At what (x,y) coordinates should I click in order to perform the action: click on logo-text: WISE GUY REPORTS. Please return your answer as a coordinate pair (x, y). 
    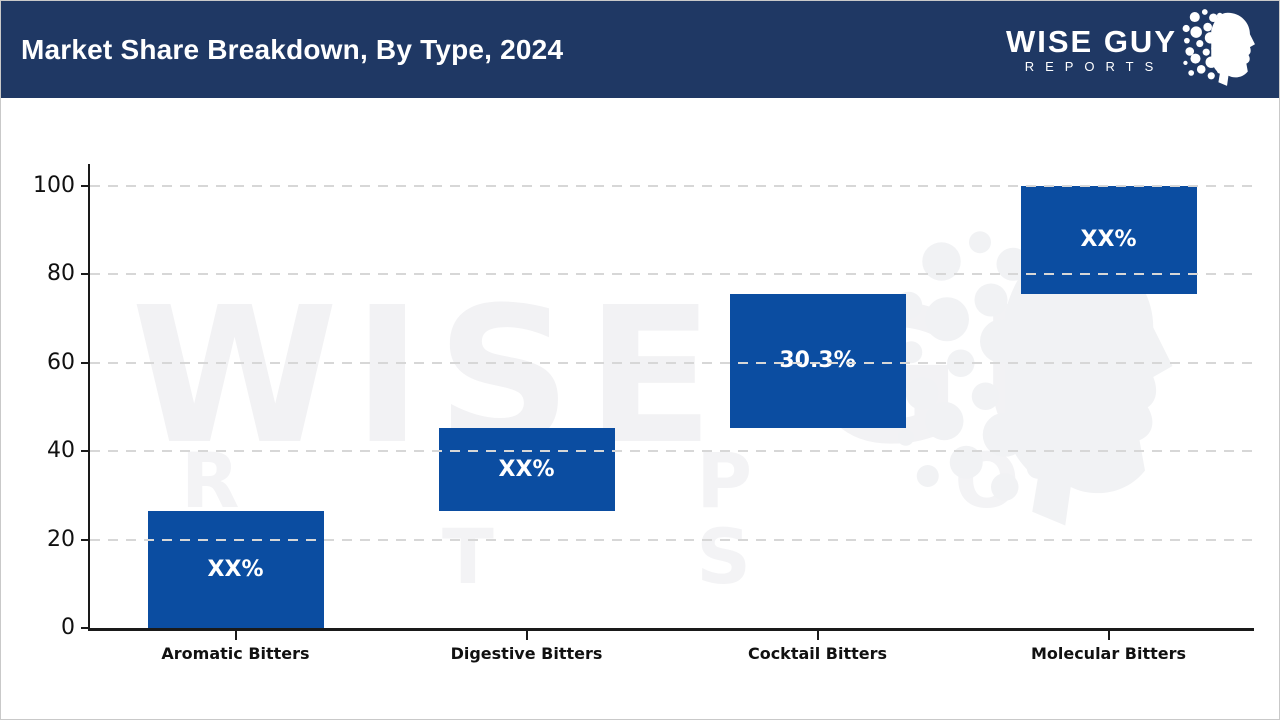
    Looking at the image, I should click on (1091, 49).